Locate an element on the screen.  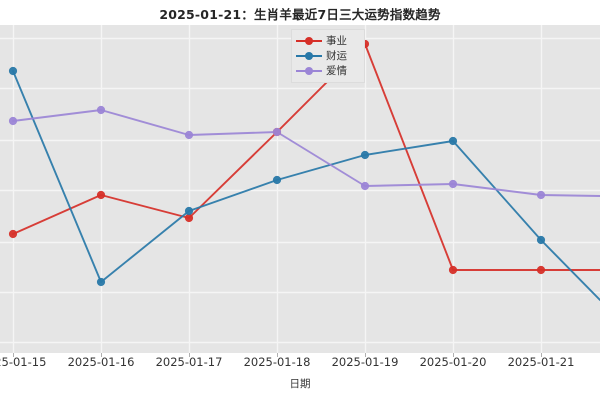
x-tick-label-0: 2025-01-15 is located at coordinates (23, 362).